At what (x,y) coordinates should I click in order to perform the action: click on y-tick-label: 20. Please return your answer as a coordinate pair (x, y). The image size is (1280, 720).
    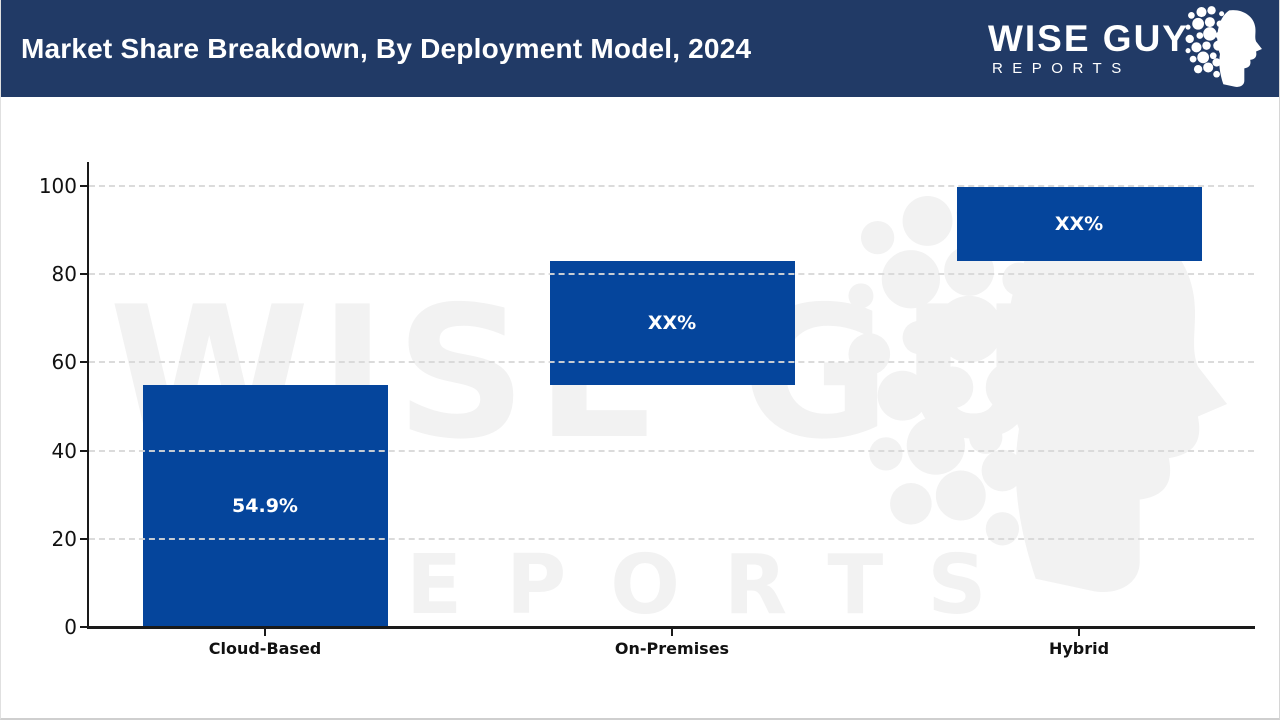
    Looking at the image, I should click on (64, 538).